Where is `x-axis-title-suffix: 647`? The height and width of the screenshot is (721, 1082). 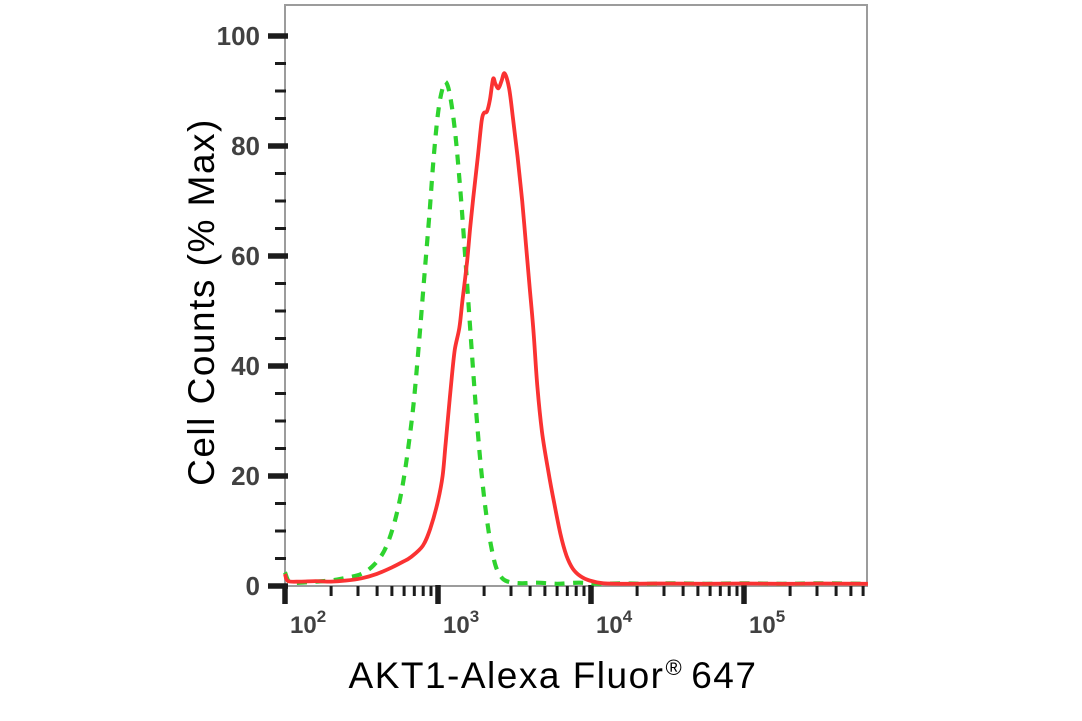
x-axis-title-suffix: 647 is located at coordinates (724, 675).